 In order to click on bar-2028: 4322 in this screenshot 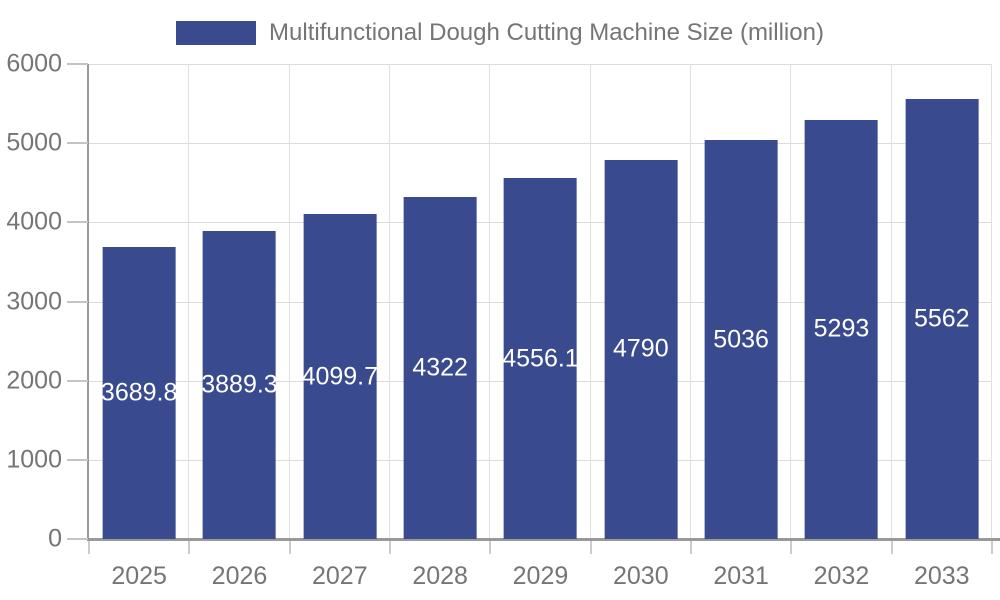, I will do `click(440, 367)`.